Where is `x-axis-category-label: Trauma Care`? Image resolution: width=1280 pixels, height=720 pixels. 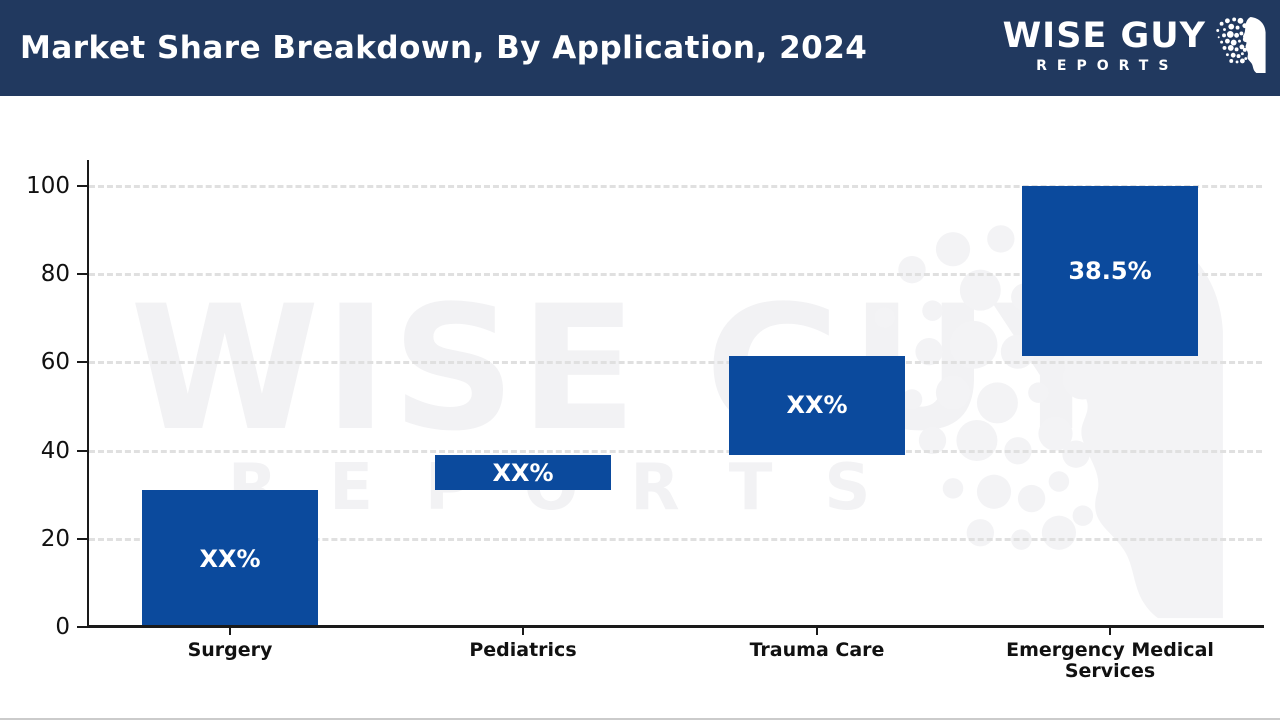
x-axis-category-label: Trauma Care is located at coordinates (817, 650).